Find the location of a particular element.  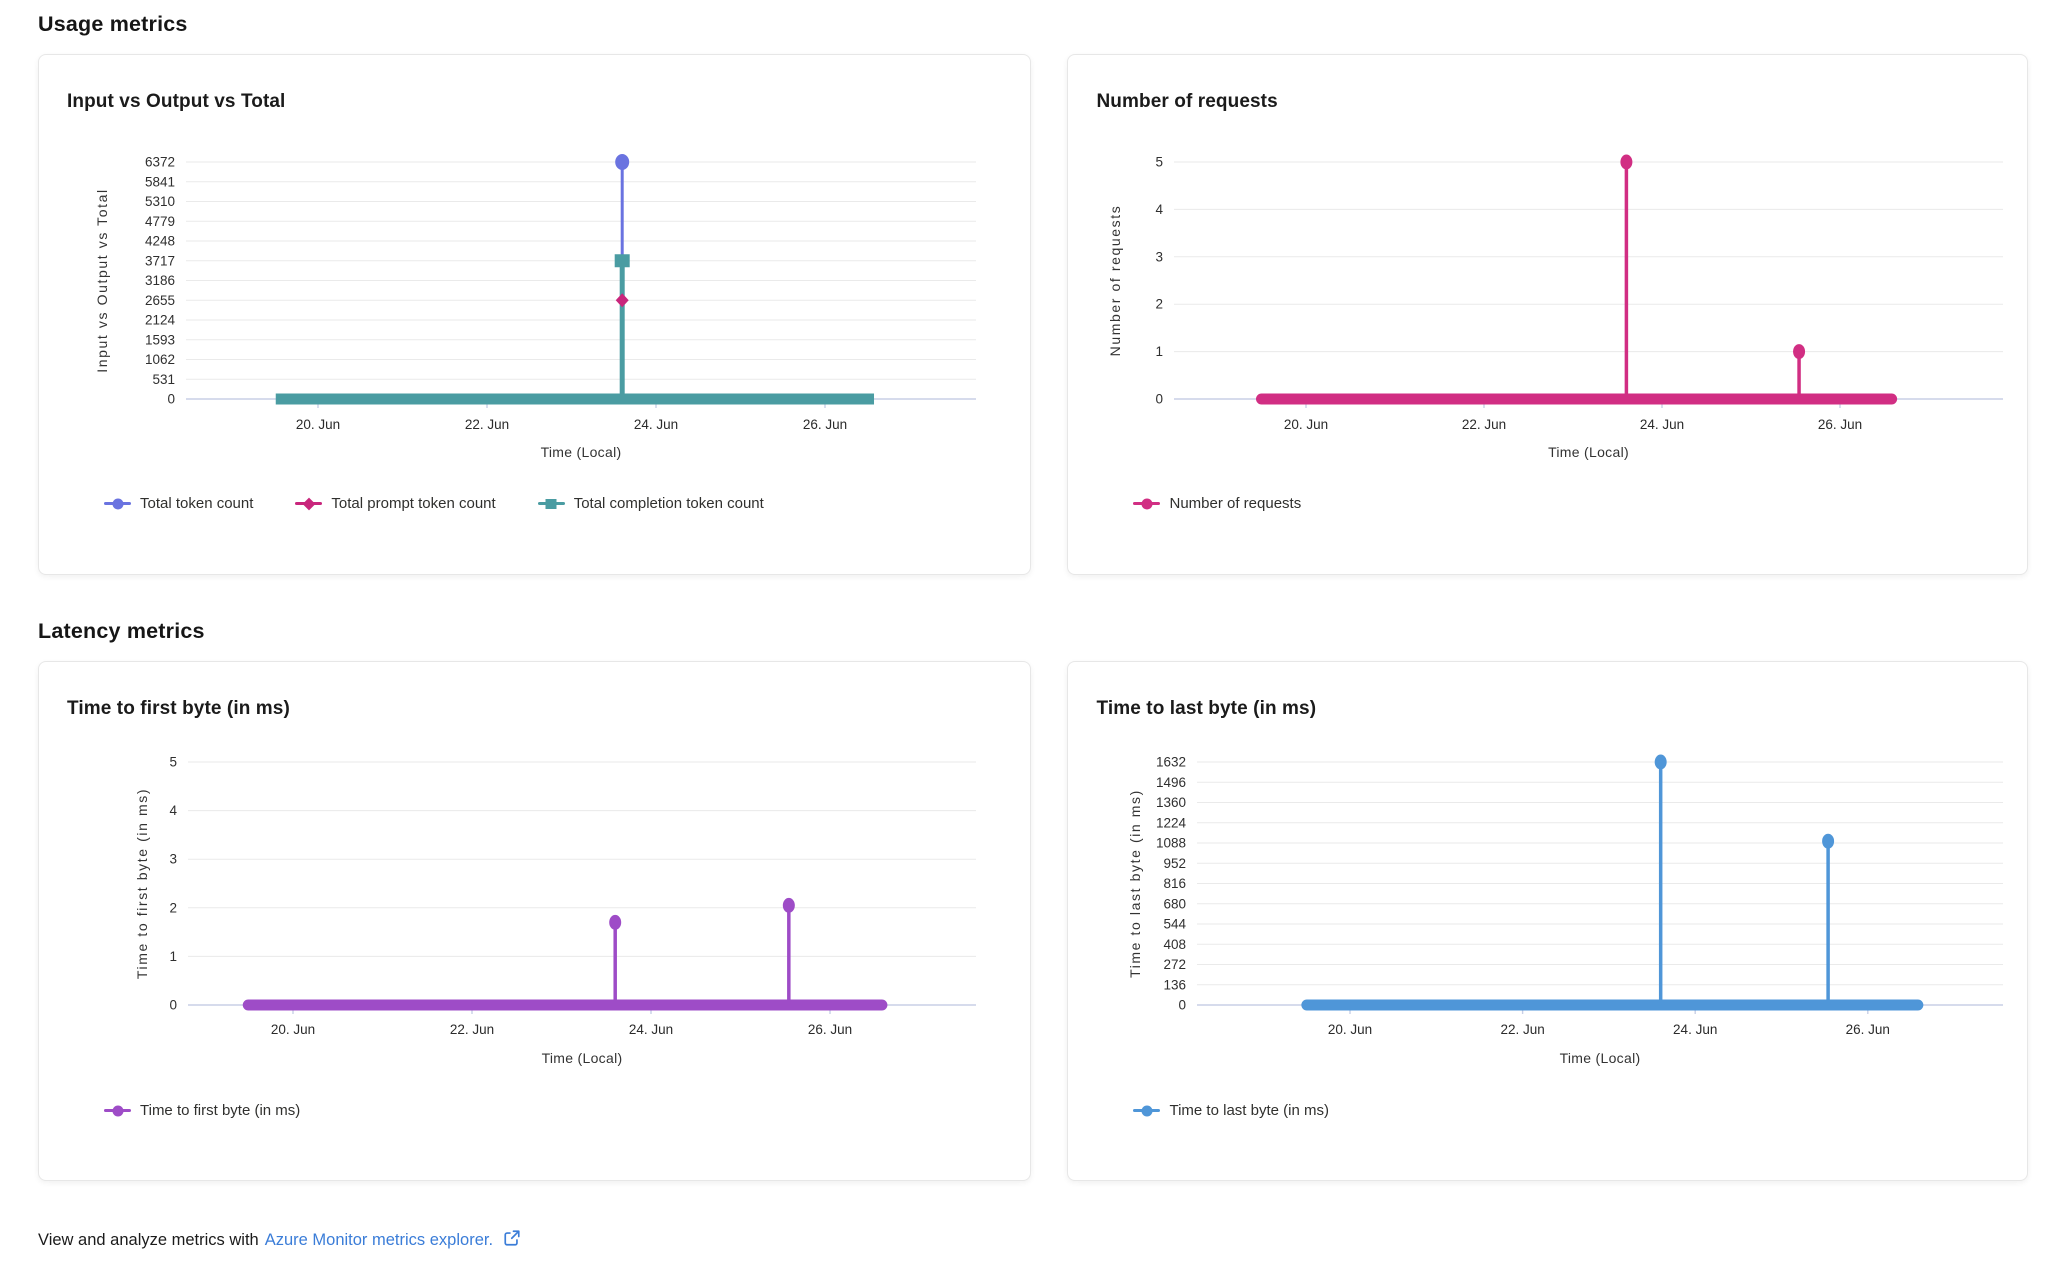

chart-title-time-to-last-byte: Time to last byte (in ms) is located at coordinates (1206, 708).